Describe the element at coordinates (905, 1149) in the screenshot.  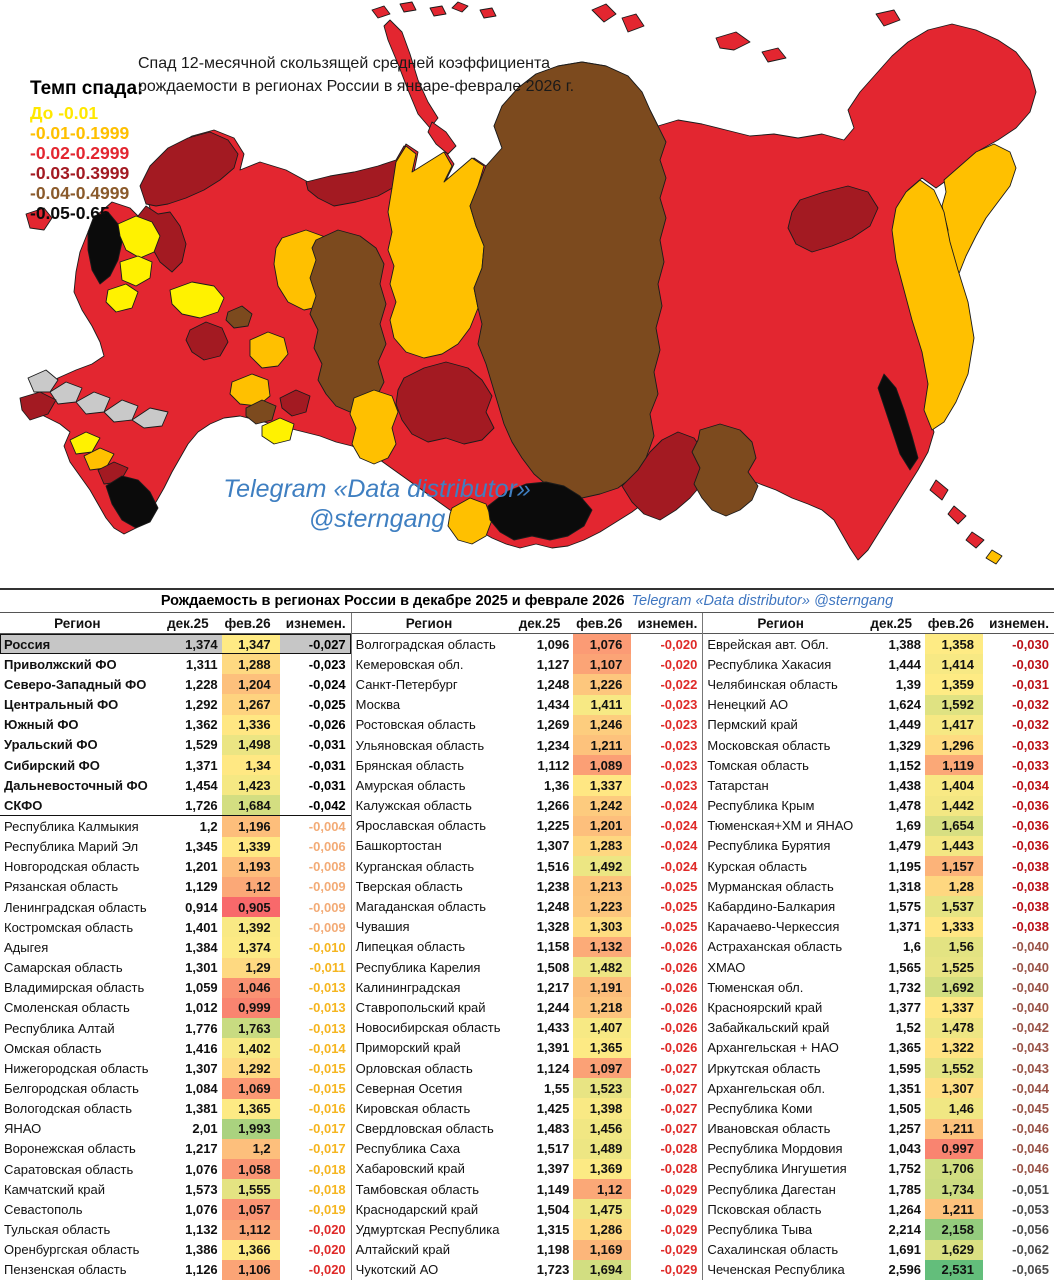
I see `dec25-value-cell: 1,043` at that location.